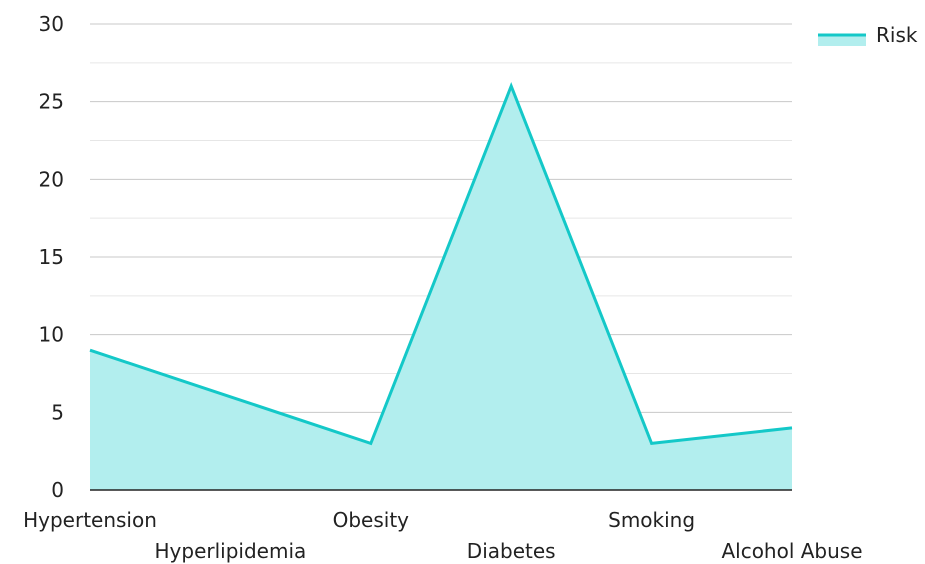 This screenshot has height=564, width=925. What do you see at coordinates (842, 40) in the screenshot?
I see `legend-swatch` at bounding box center [842, 40].